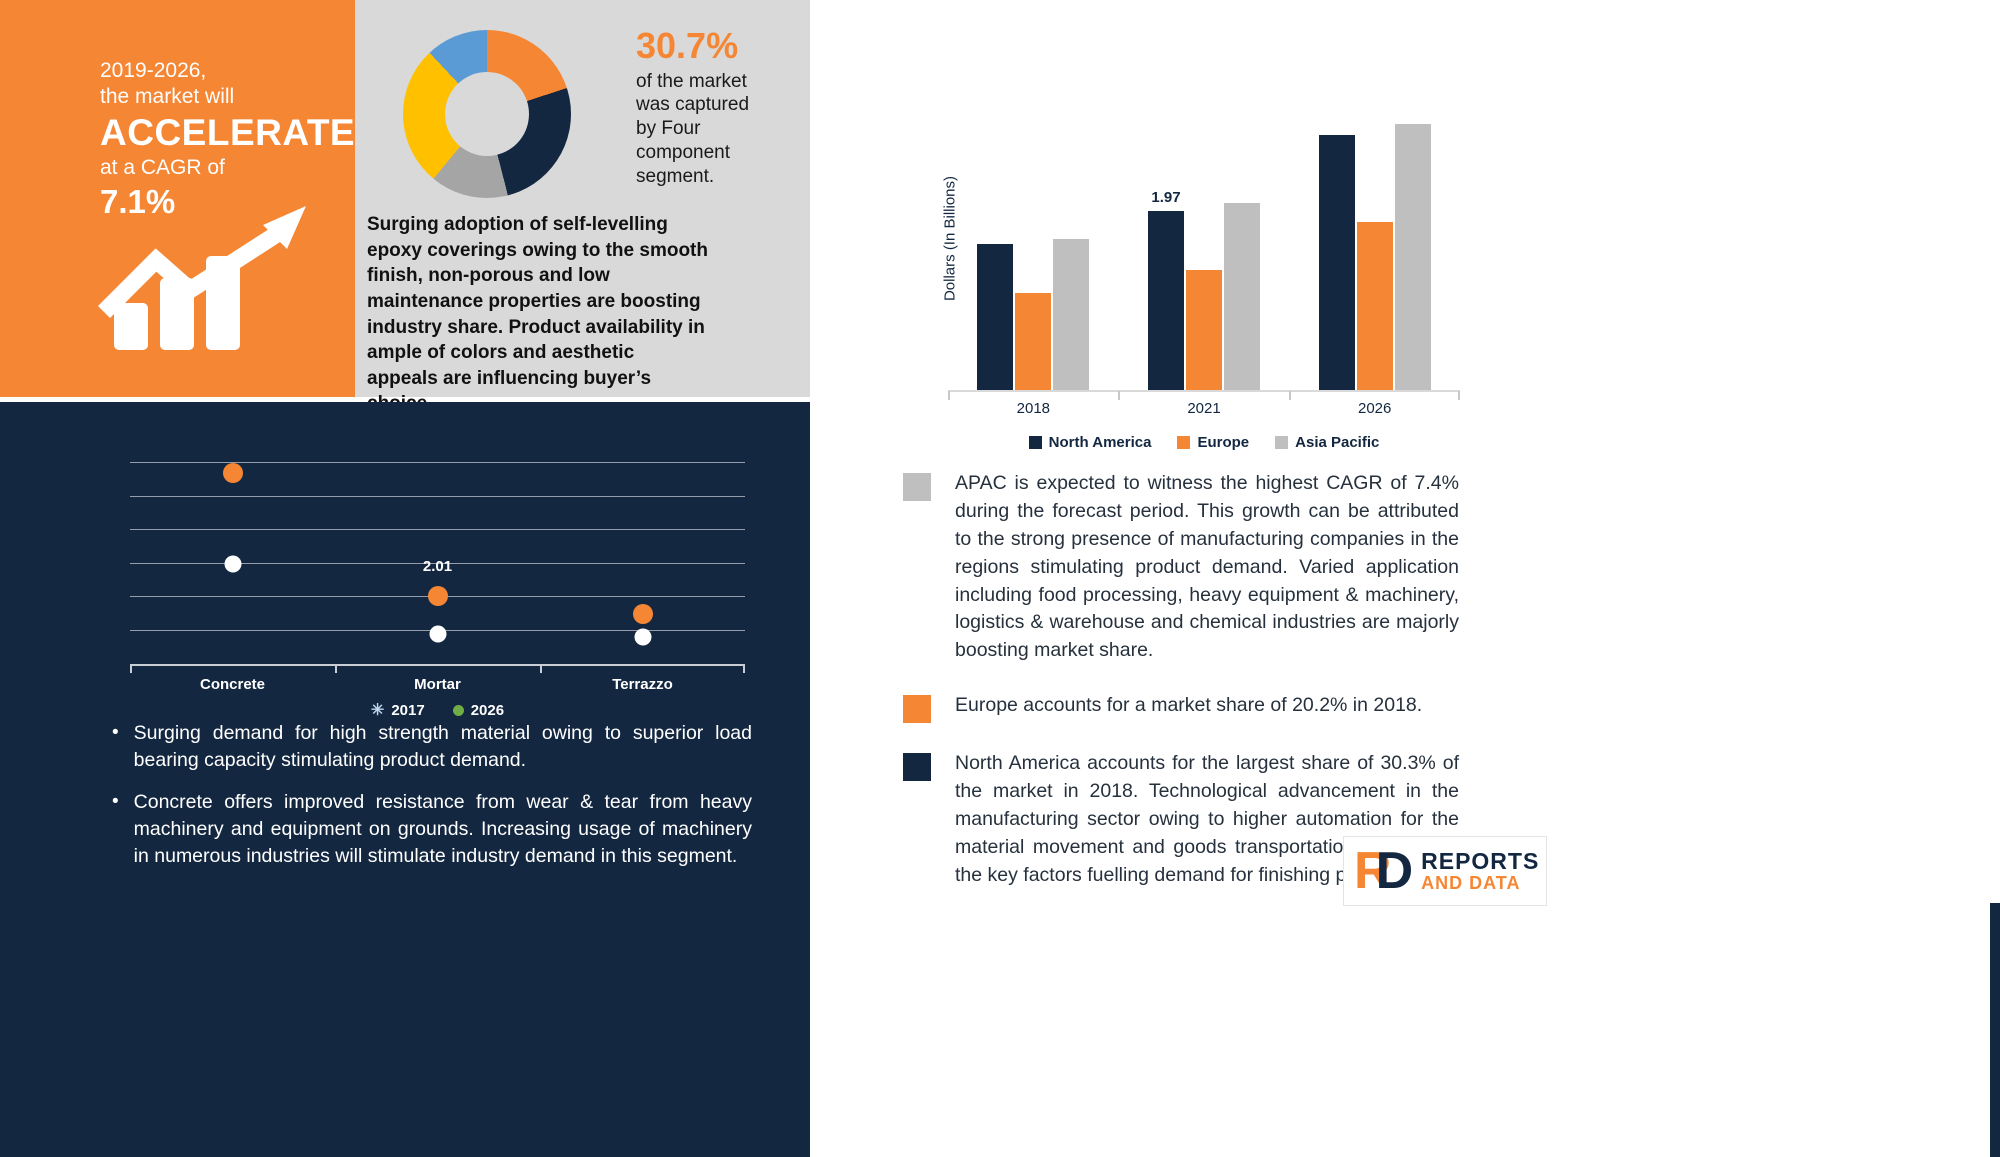 This screenshot has width=2000, height=1157. I want to click on cagr-line-years: 2019-2026,, so click(153, 70).